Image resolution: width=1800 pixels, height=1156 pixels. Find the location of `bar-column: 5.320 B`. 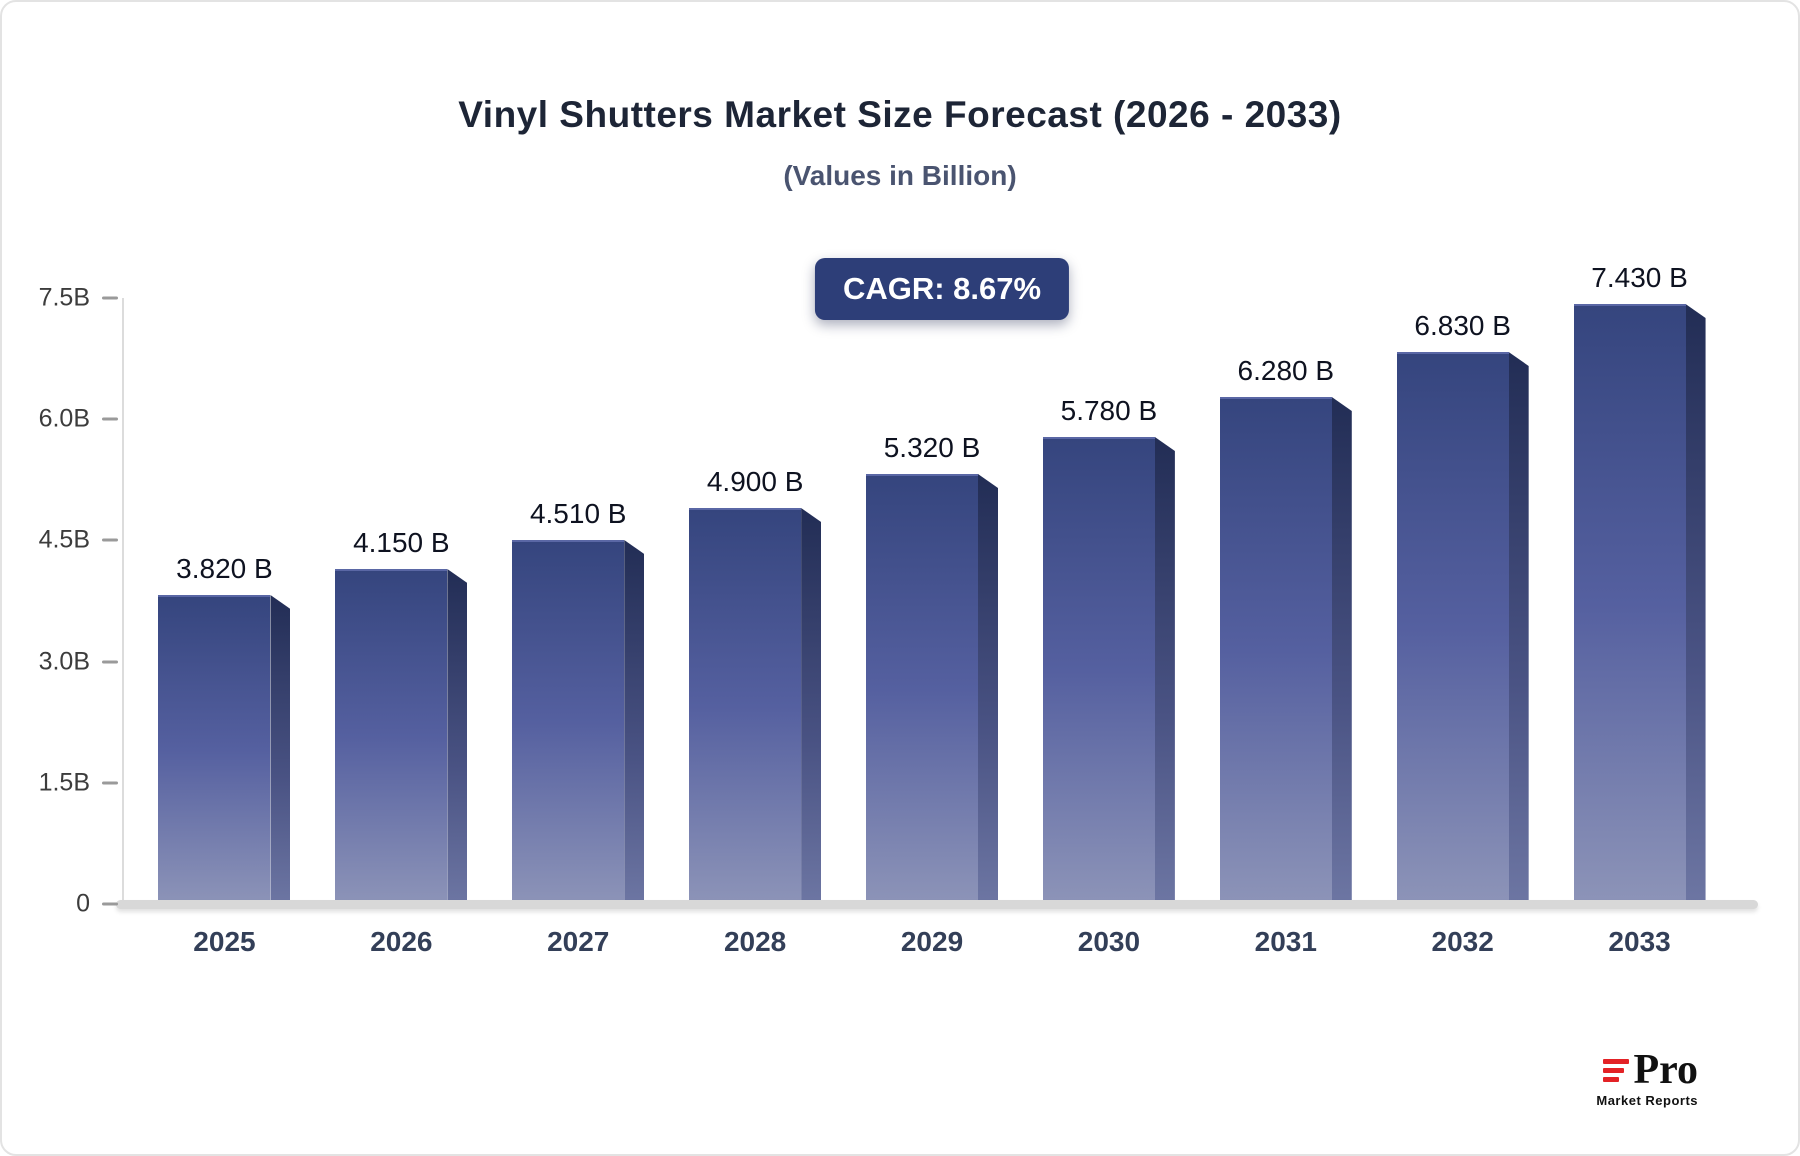

bar-column: 5.320 B is located at coordinates (932, 601).